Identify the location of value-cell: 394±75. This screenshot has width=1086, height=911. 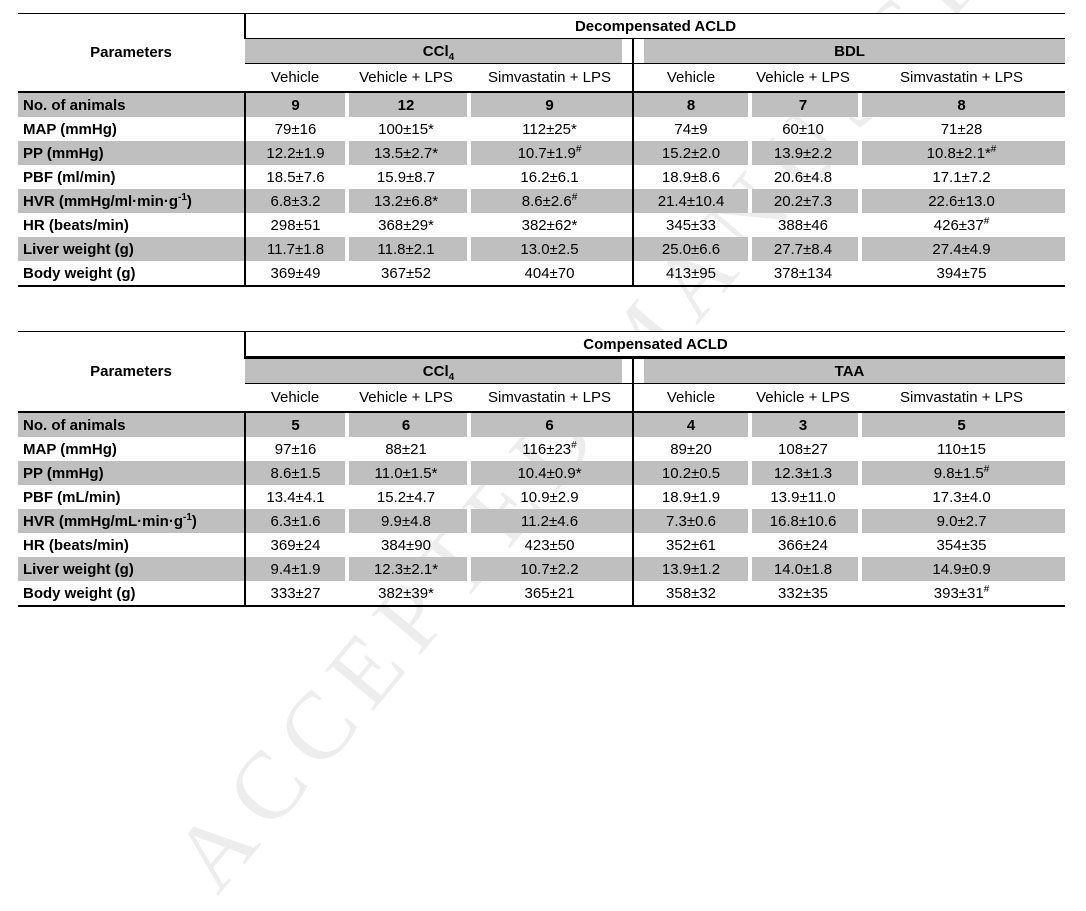
(962, 274).